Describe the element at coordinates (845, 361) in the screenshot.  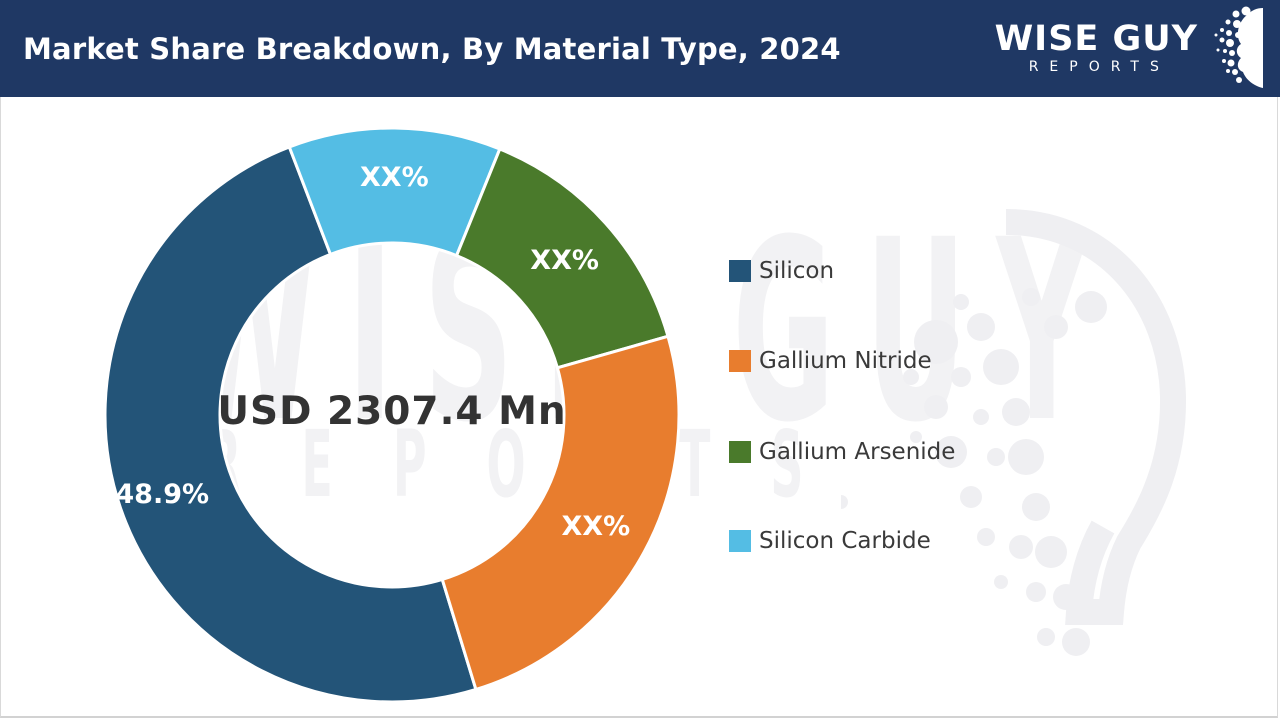
I see `legend-label: Gallium Nitride` at that location.